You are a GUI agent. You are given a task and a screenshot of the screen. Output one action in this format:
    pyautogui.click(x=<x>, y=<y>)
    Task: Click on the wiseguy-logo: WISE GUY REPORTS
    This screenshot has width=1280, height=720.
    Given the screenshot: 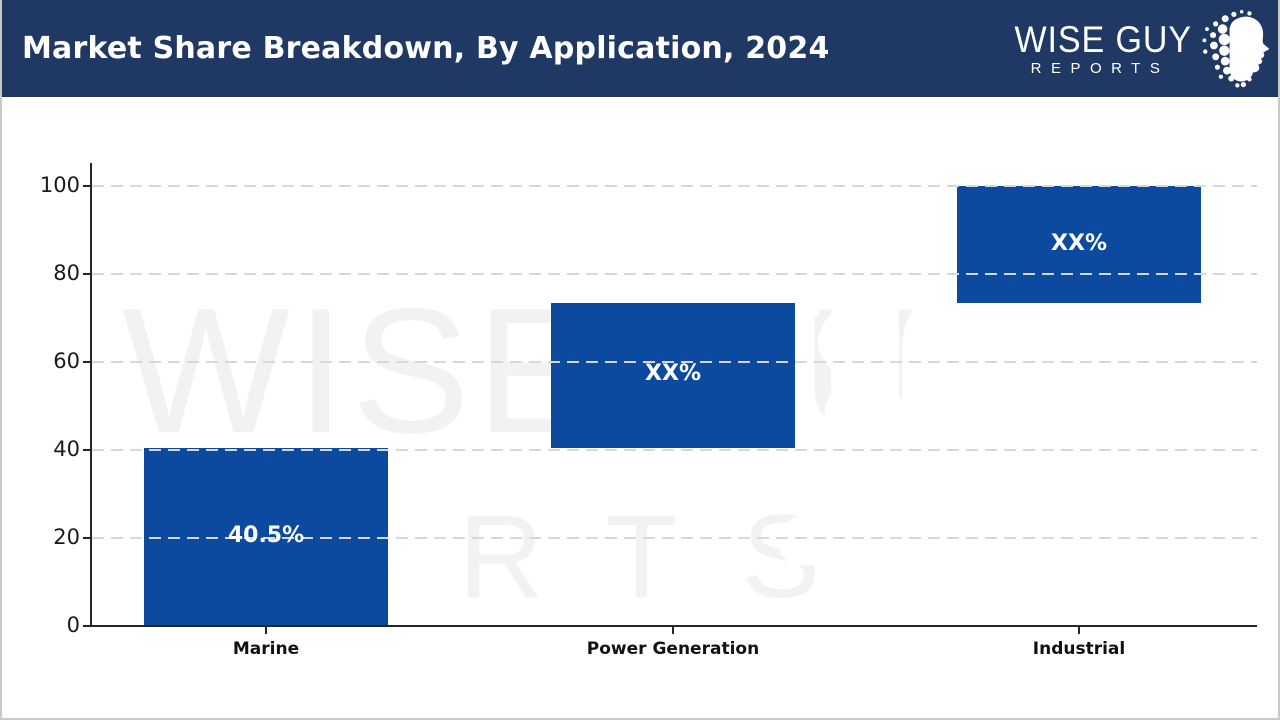 What is the action you would take?
    pyautogui.click(x=1138, y=49)
    